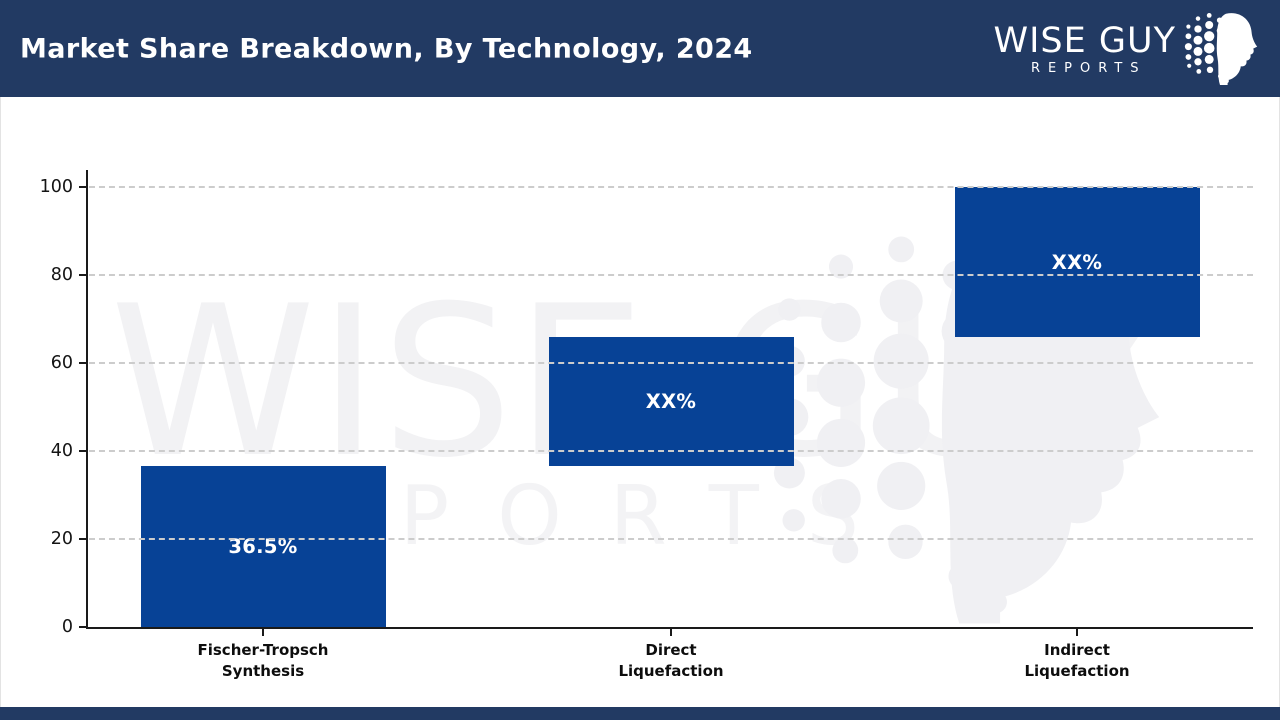 Image resolution: width=1280 pixels, height=720 pixels. I want to click on x-category-label: Indirect Liquefaction, so click(1077, 660).